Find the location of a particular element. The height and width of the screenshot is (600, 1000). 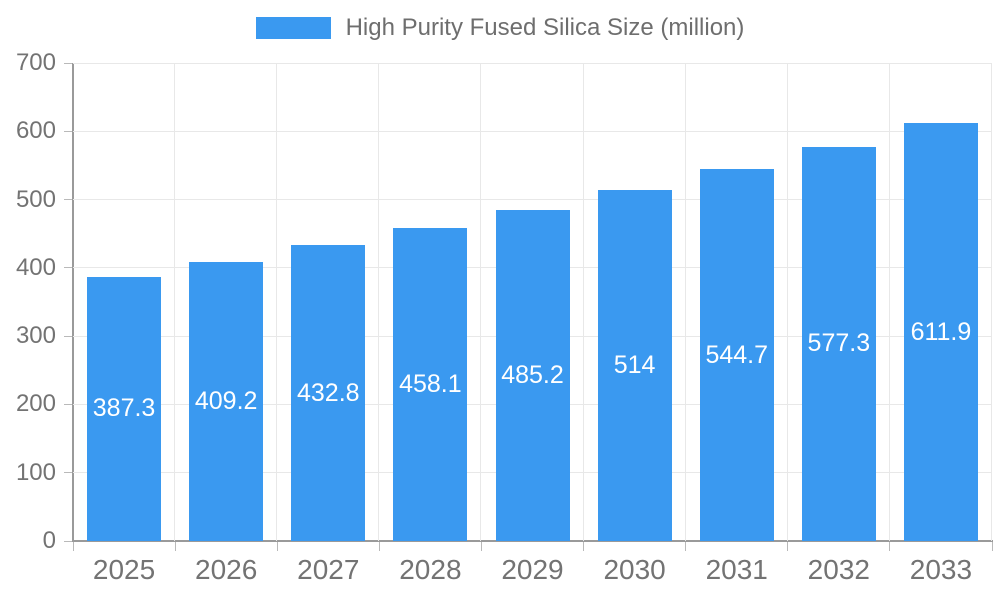

y-tick-label: 500 is located at coordinates (35, 199).